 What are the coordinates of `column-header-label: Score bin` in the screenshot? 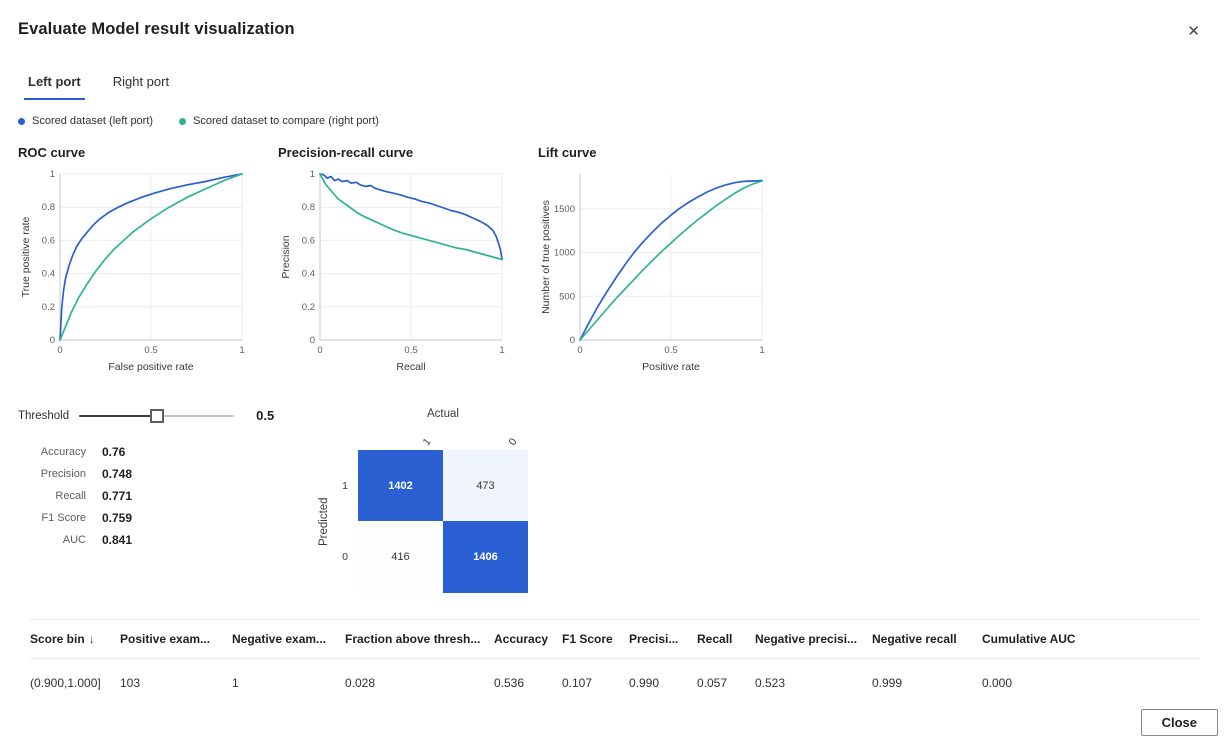 It's located at (57, 639).